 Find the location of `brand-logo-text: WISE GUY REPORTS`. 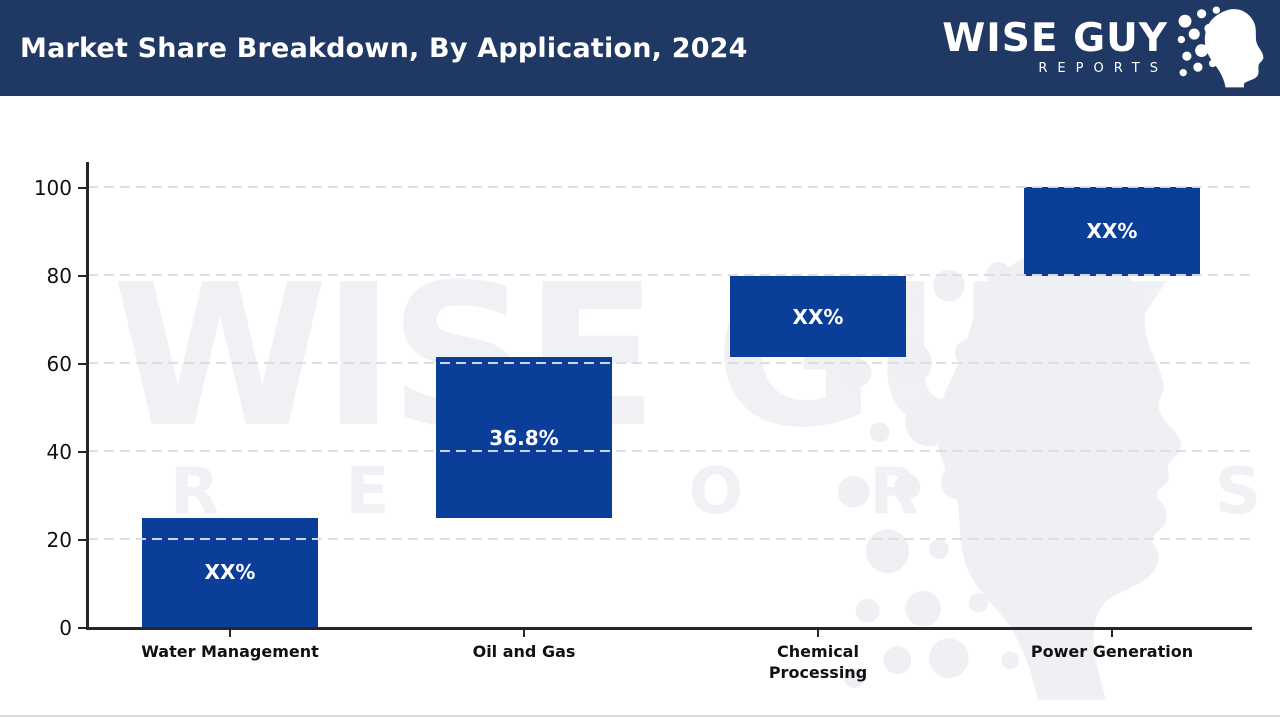

brand-logo-text: WISE GUY REPORTS is located at coordinates (1055, 48).